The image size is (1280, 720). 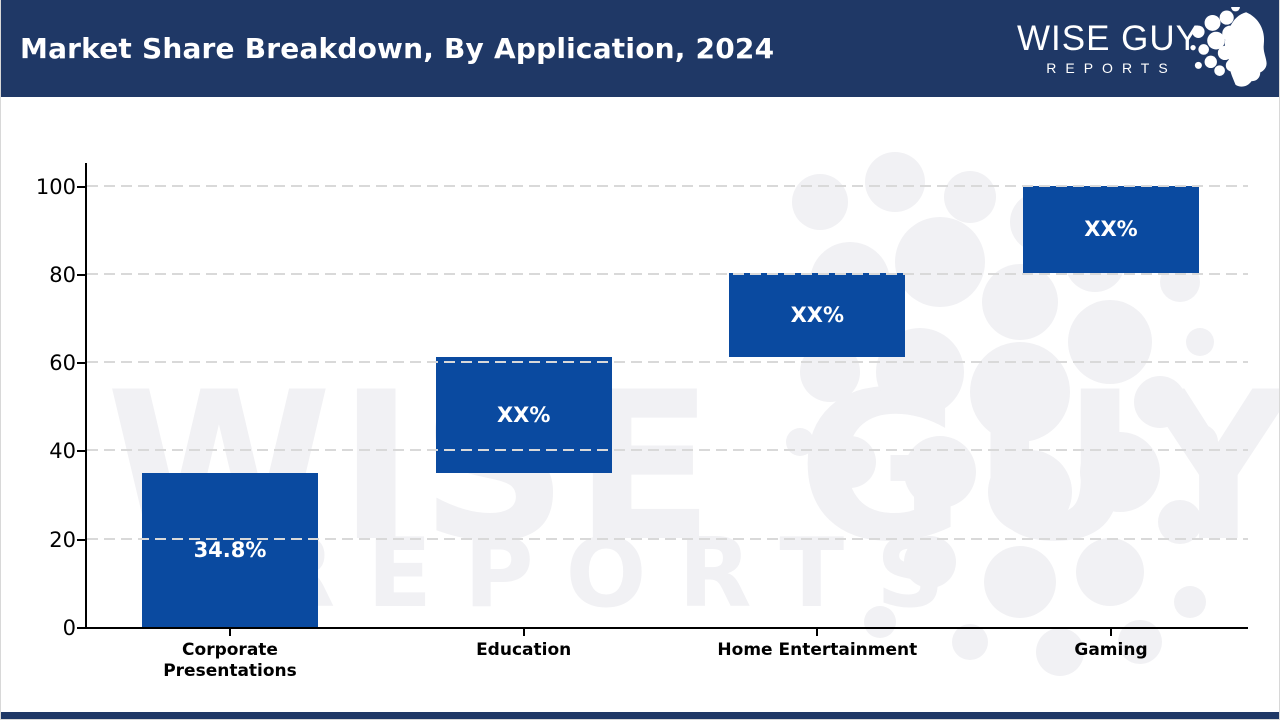 I want to click on y-tick-label: 100, so click(x=55, y=186).